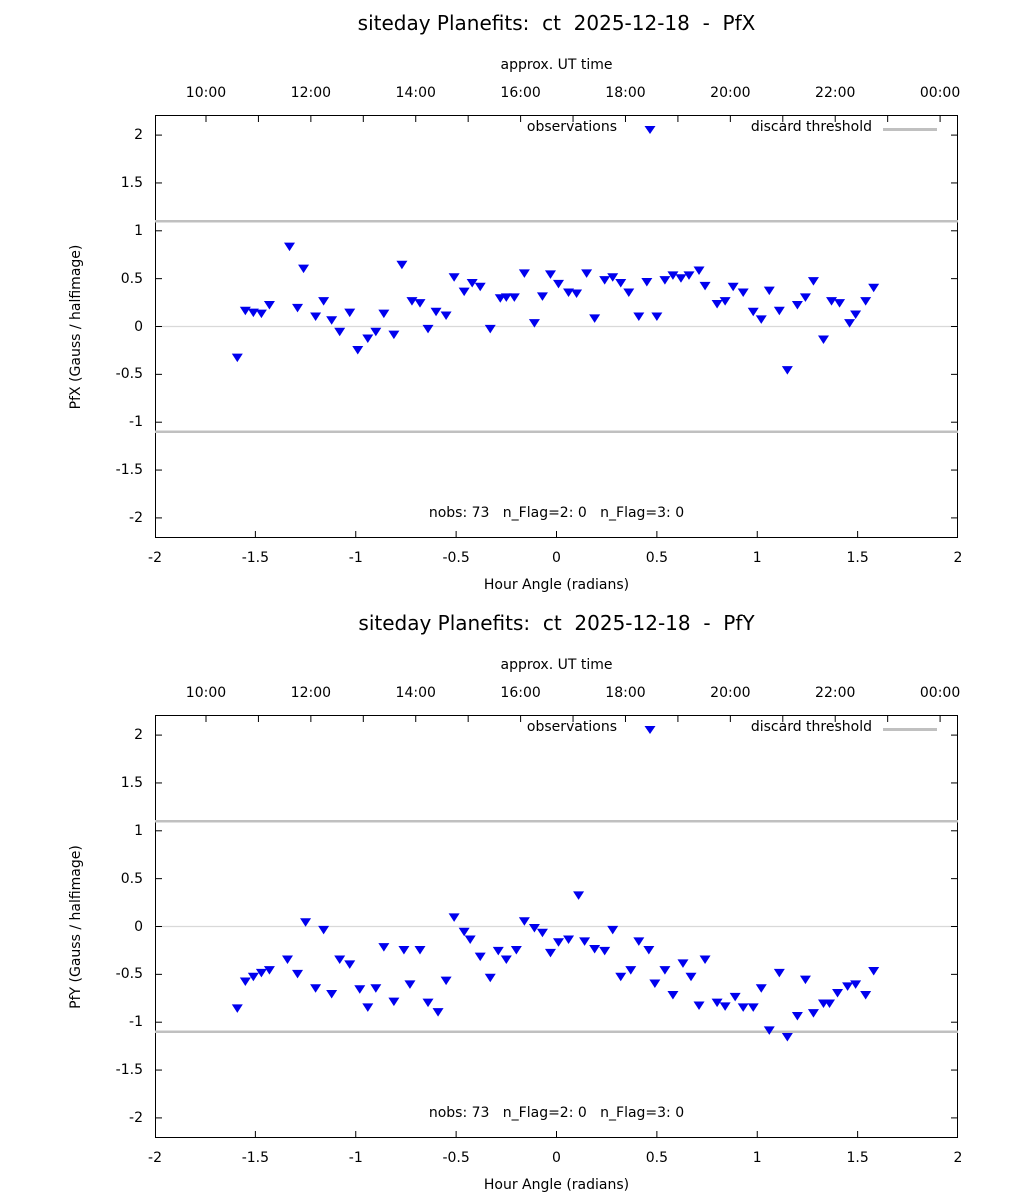 The height and width of the screenshot is (1200, 1024). What do you see at coordinates (255, 1158) in the screenshot?
I see `x-tick-label: -1.5` at bounding box center [255, 1158].